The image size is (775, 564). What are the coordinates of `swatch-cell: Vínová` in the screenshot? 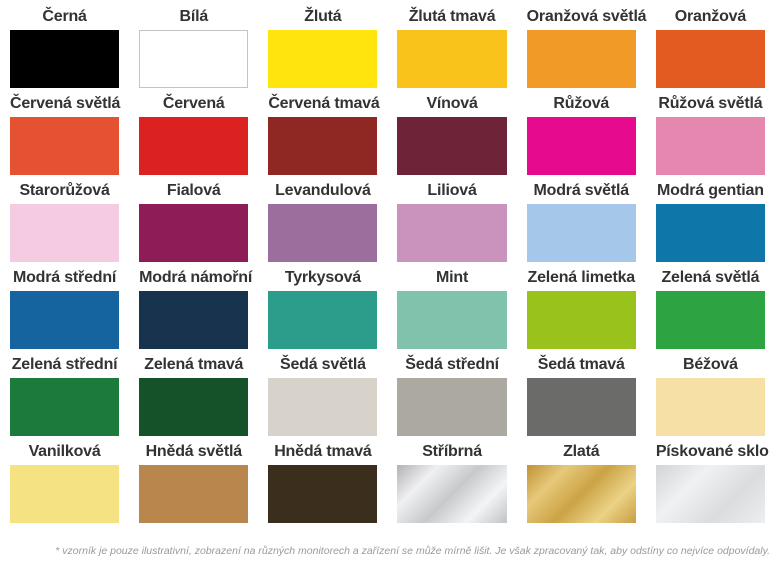 It's located at (452, 134).